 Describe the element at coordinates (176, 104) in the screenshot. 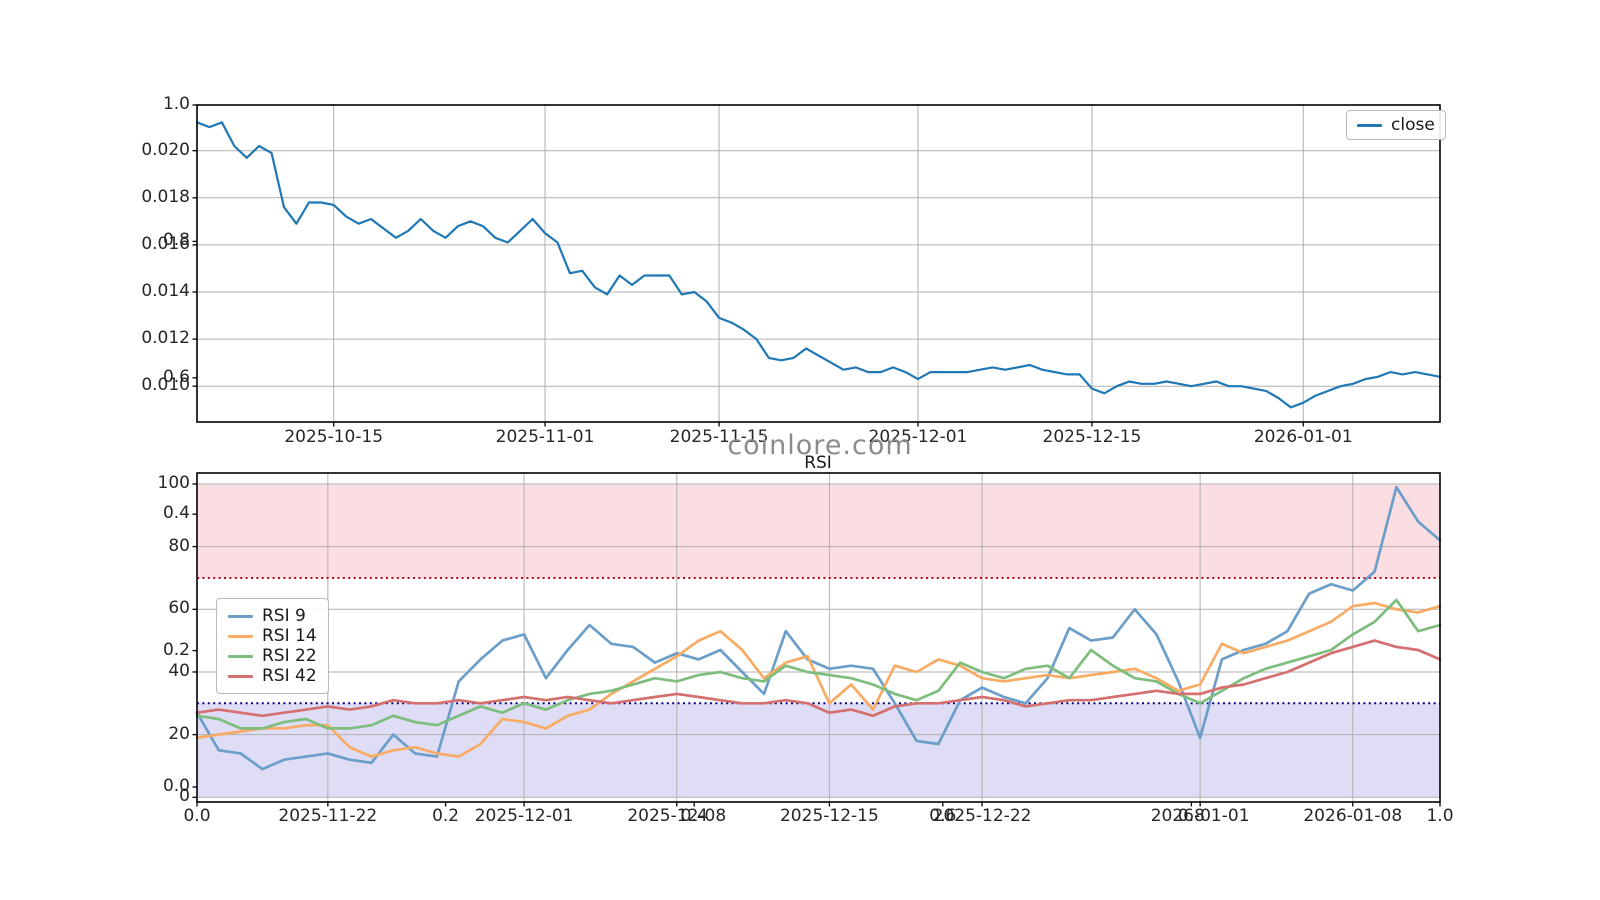

I see `fraction-ytick-label: 1.0` at that location.